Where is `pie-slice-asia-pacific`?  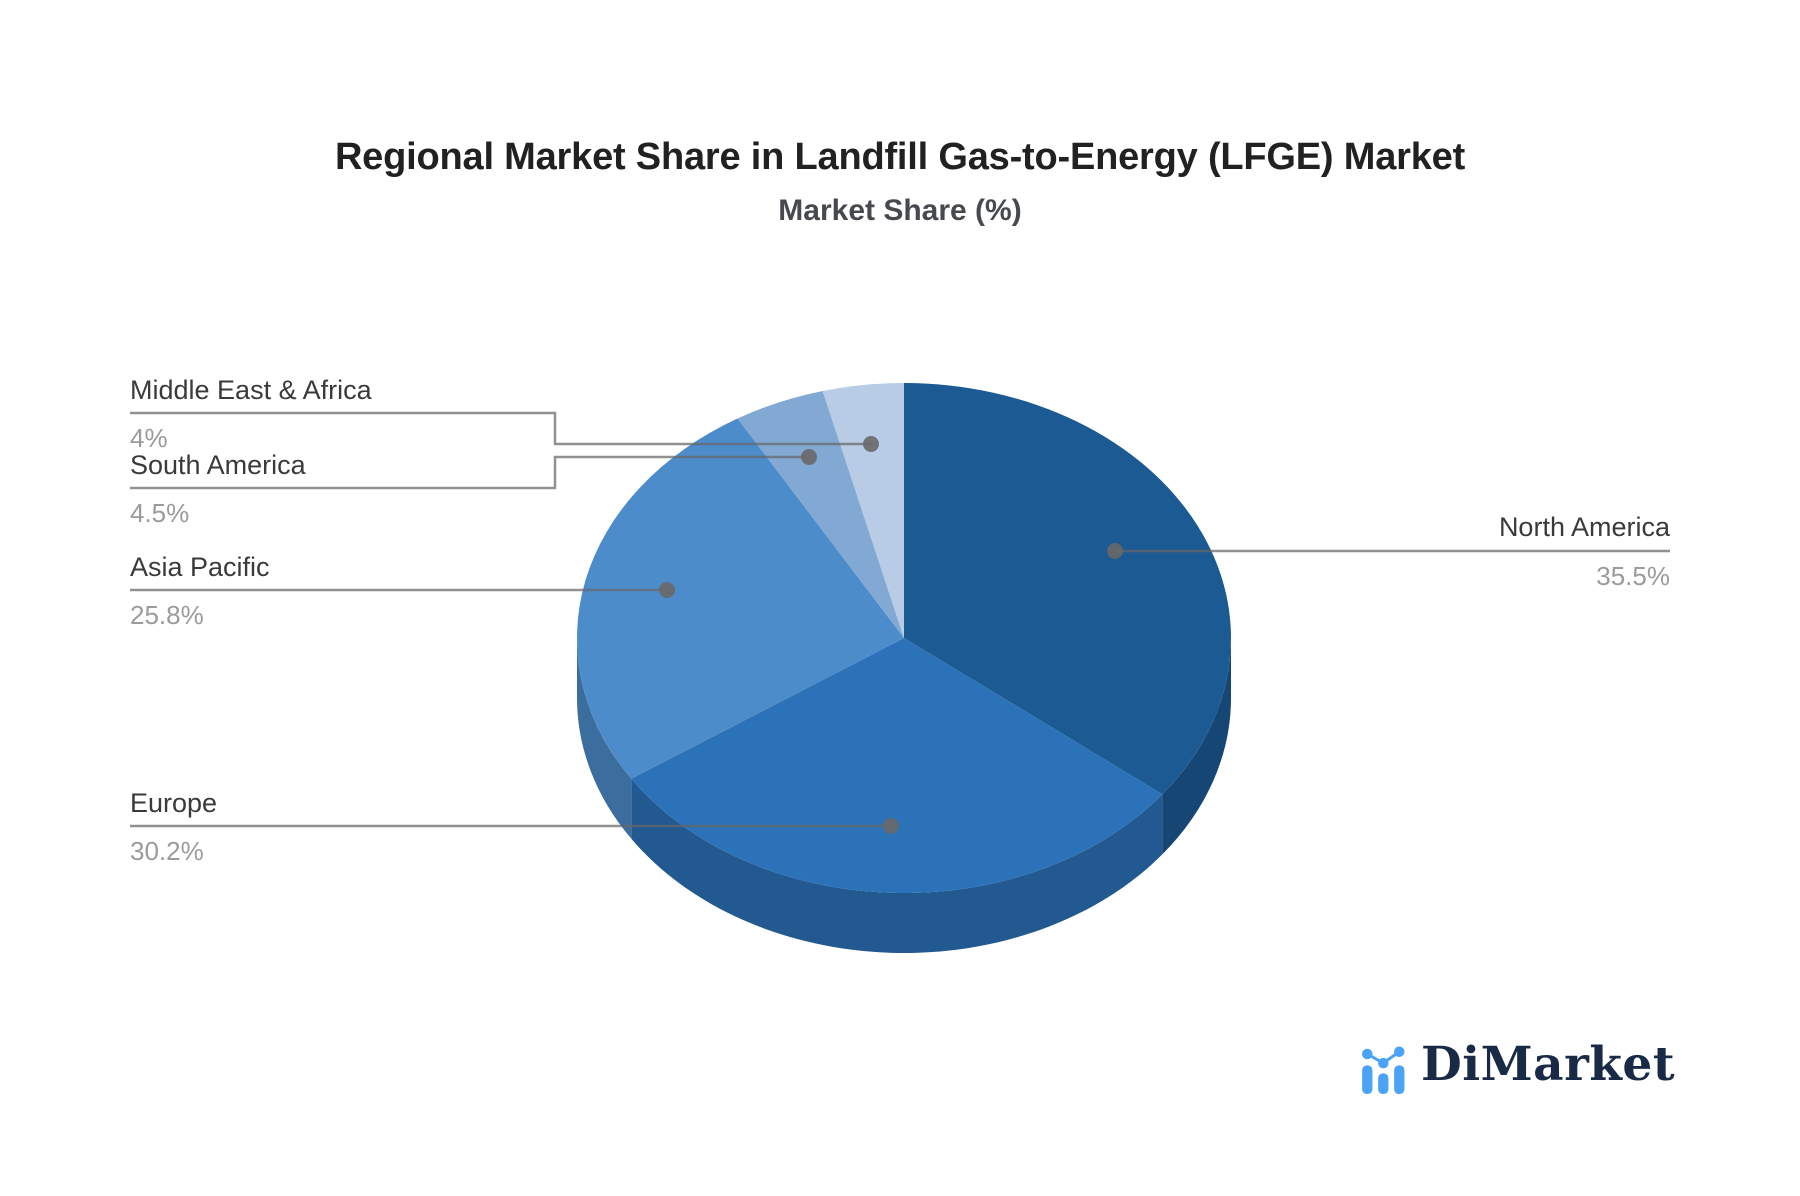
pie-slice-asia-pacific is located at coordinates (740, 598).